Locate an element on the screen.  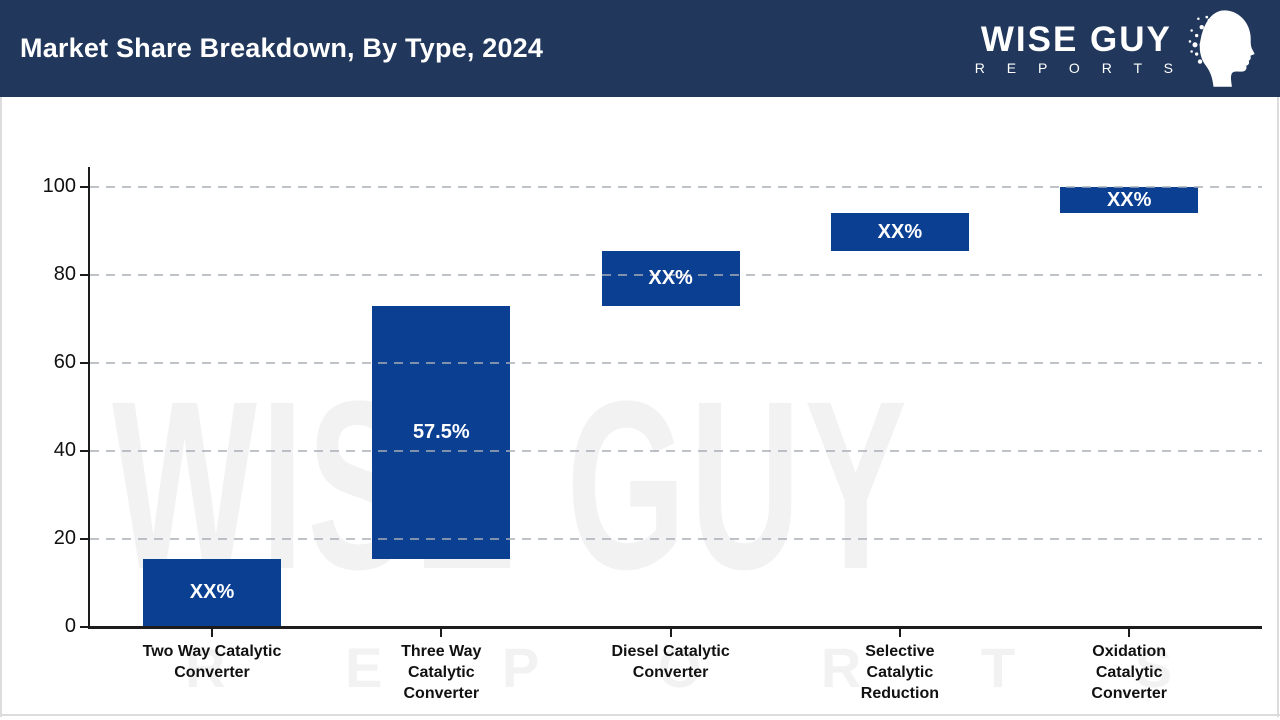
y-tick-label: 80 is located at coordinates (64, 274).